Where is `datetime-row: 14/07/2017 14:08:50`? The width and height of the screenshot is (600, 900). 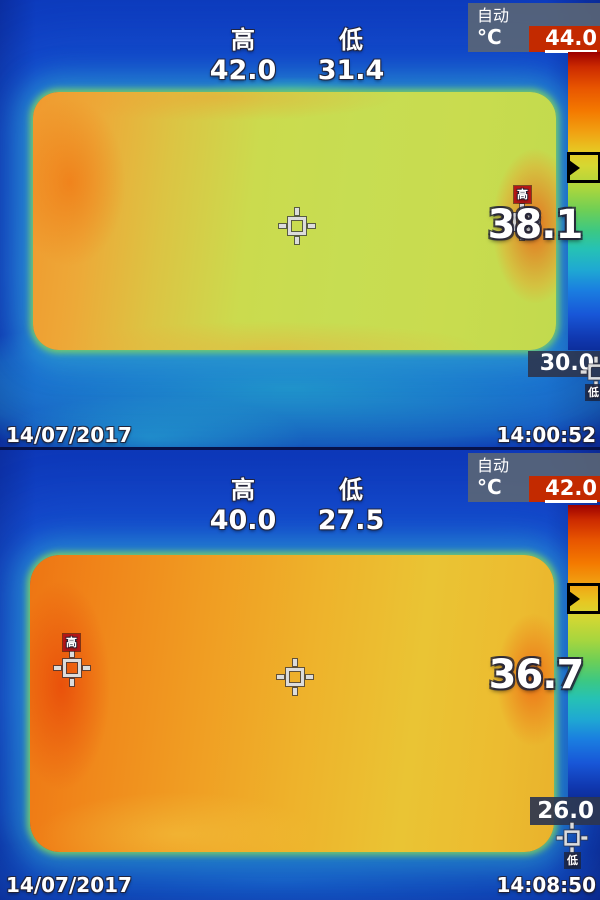 datetime-row: 14/07/2017 14:08:50 is located at coordinates (300, 884).